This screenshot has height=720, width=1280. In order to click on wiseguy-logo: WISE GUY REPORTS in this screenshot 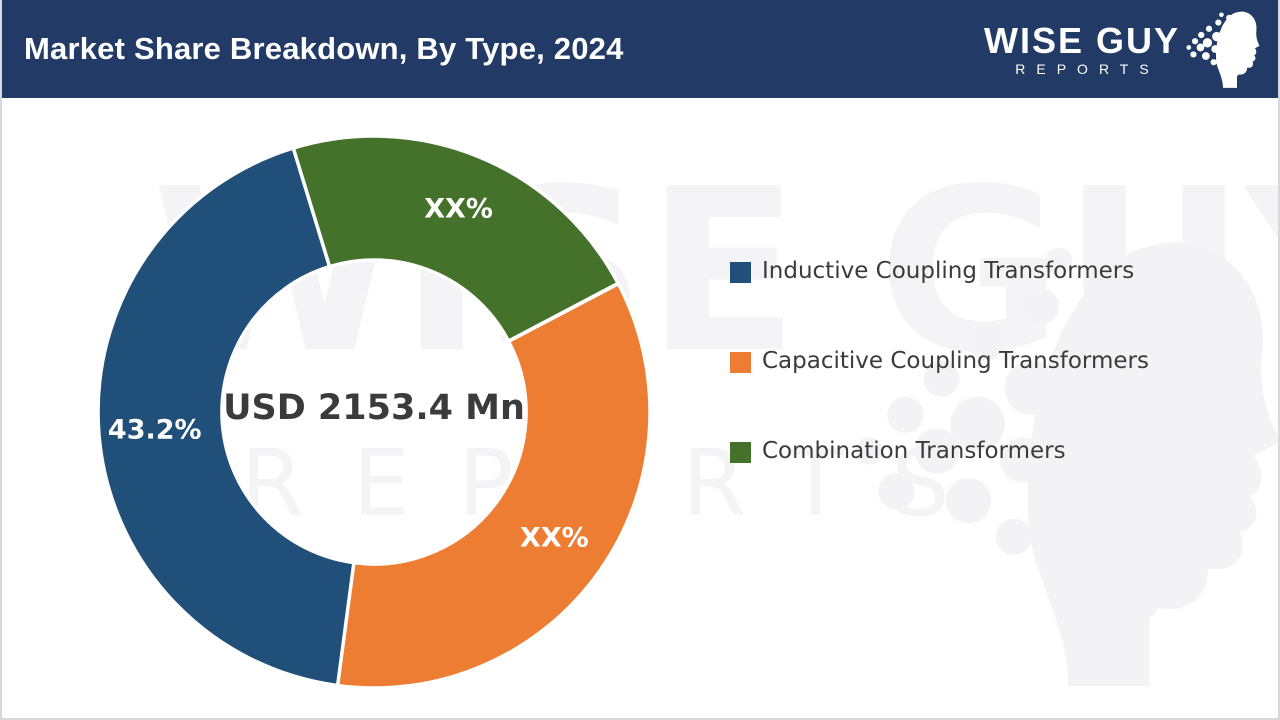, I will do `click(1124, 49)`.